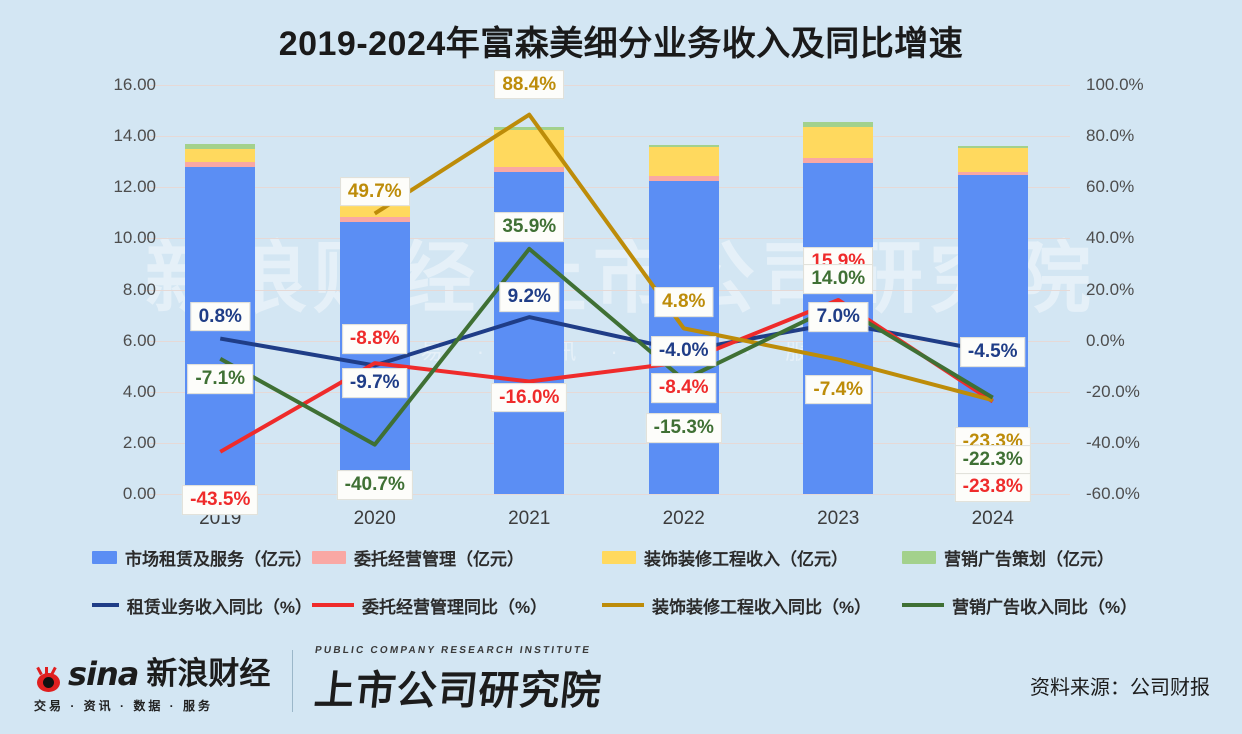 The height and width of the screenshot is (734, 1242). What do you see at coordinates (838, 278) in the screenshot?
I see `data-label: 14.0%` at bounding box center [838, 278].